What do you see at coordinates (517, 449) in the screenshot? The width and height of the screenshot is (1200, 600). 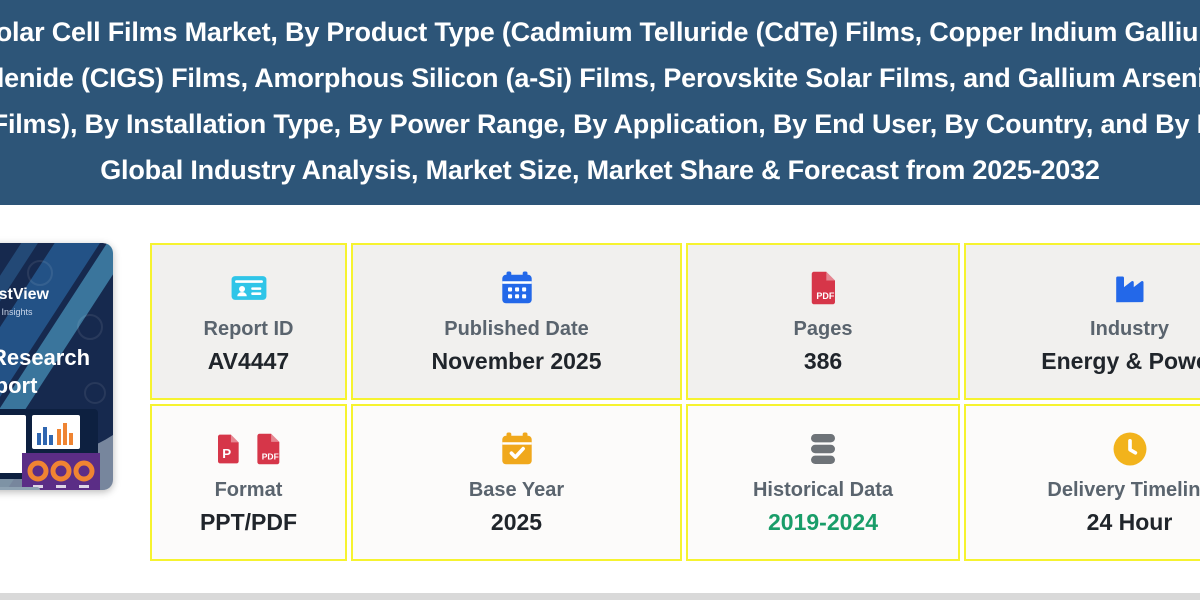 I see `calendar-check-icon` at bounding box center [517, 449].